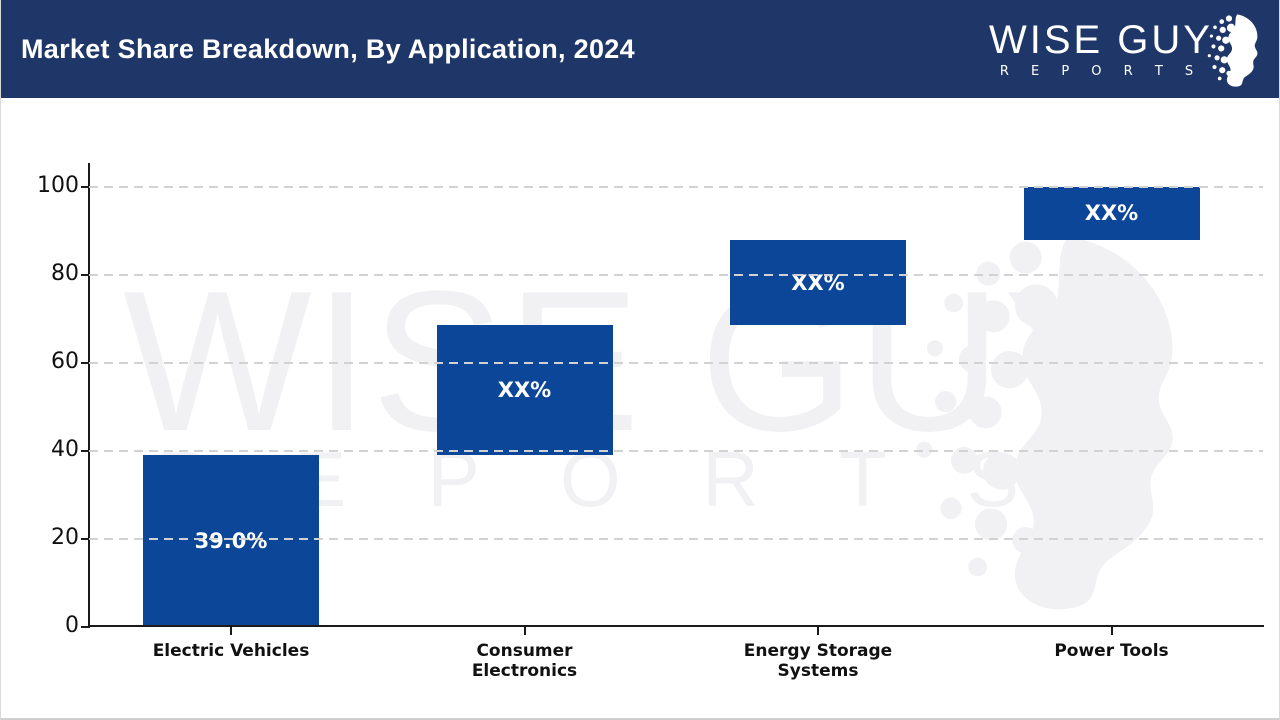 Image resolution: width=1280 pixels, height=720 pixels. Describe the element at coordinates (65, 273) in the screenshot. I see `y-tick-label: 80` at that location.